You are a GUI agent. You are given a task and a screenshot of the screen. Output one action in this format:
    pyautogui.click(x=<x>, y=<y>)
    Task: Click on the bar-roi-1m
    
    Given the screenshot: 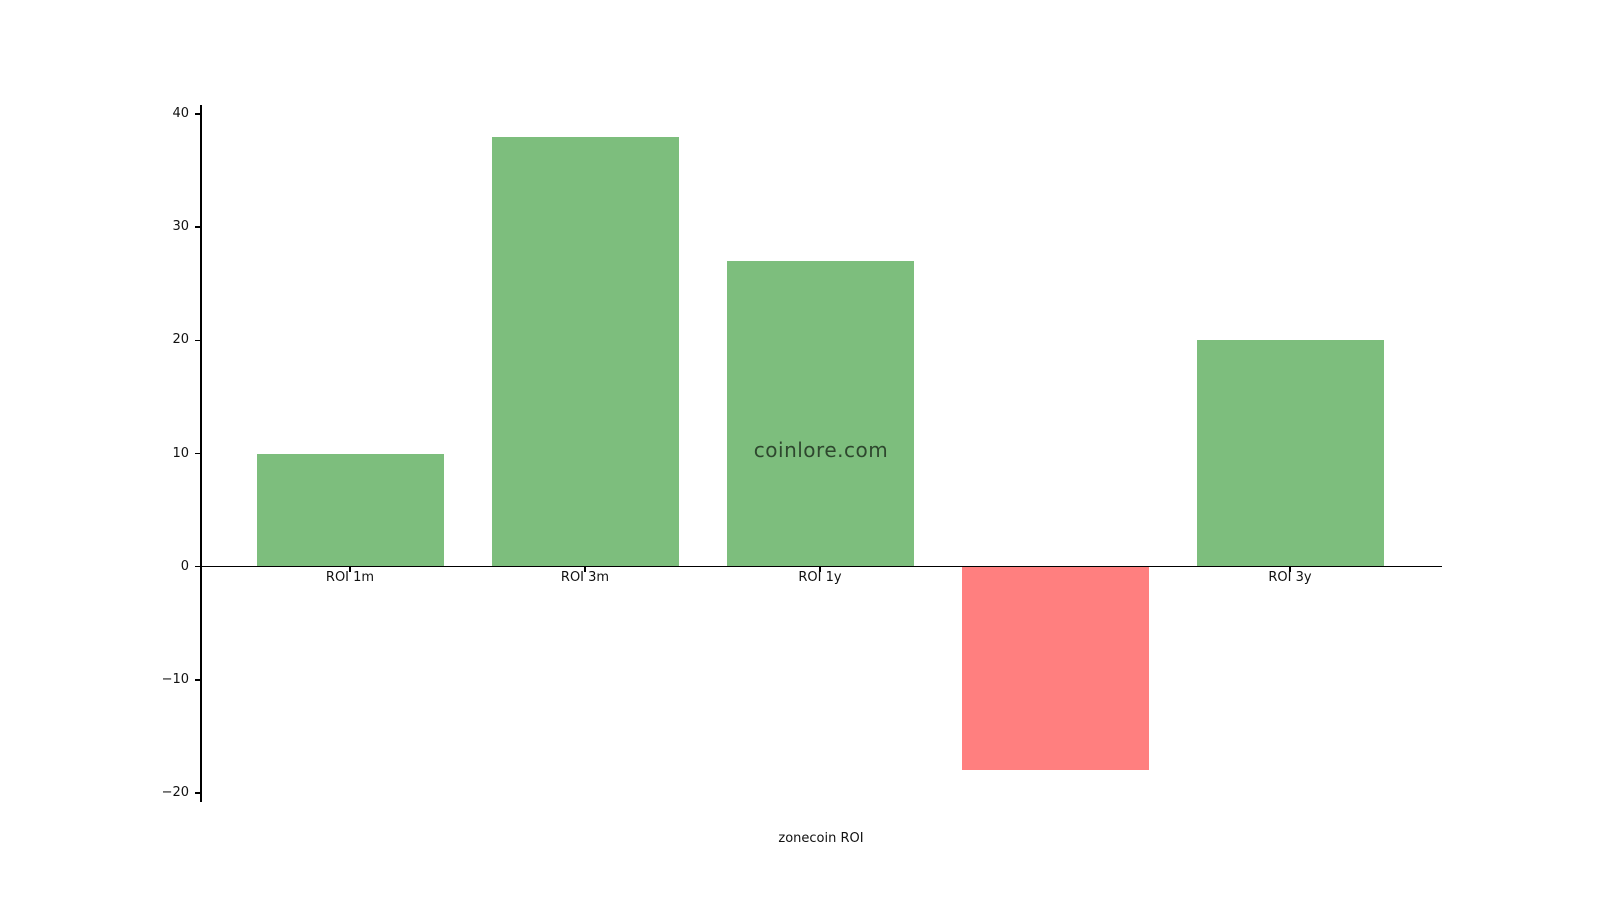 What is the action you would take?
    pyautogui.click(x=350, y=510)
    